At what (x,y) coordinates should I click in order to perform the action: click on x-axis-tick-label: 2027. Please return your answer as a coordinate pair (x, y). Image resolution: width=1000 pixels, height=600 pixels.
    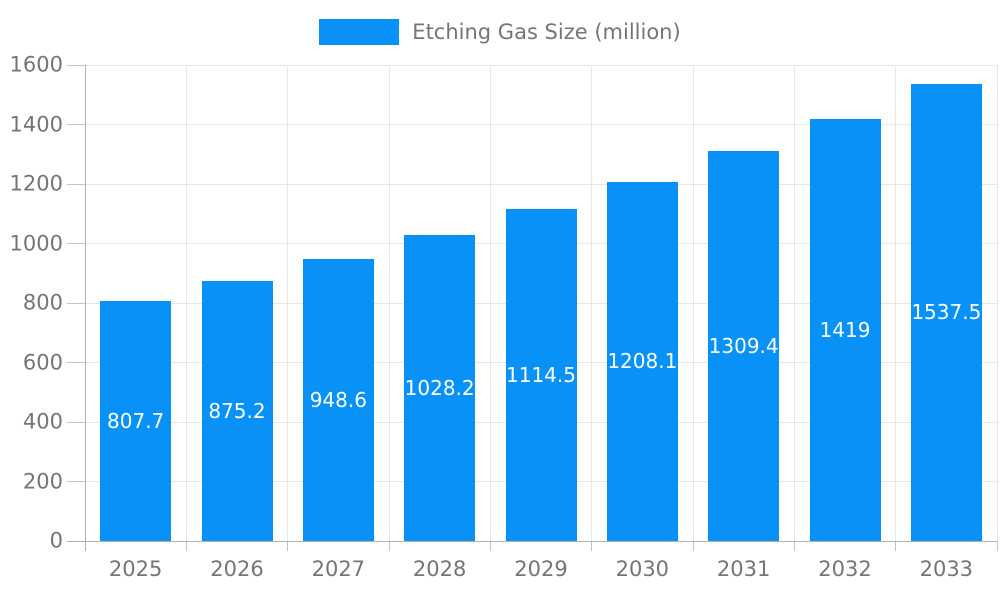
    Looking at the image, I should click on (338, 569).